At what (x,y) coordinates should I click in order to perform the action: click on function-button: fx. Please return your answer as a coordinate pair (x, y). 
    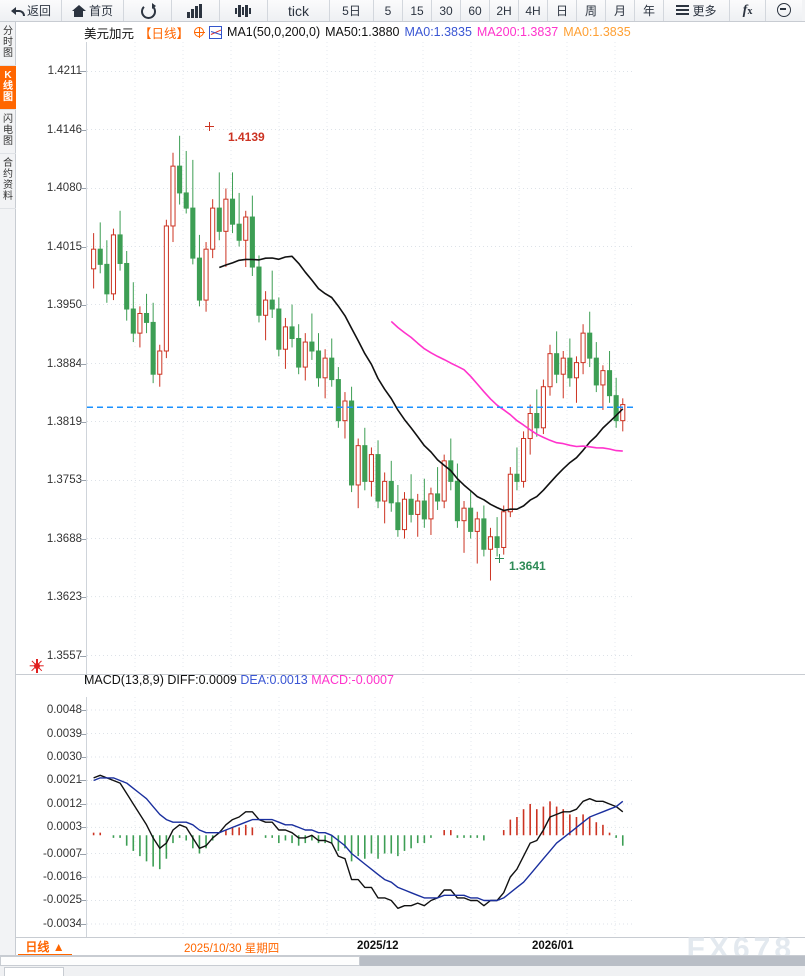
    Looking at the image, I should click on (748, 10).